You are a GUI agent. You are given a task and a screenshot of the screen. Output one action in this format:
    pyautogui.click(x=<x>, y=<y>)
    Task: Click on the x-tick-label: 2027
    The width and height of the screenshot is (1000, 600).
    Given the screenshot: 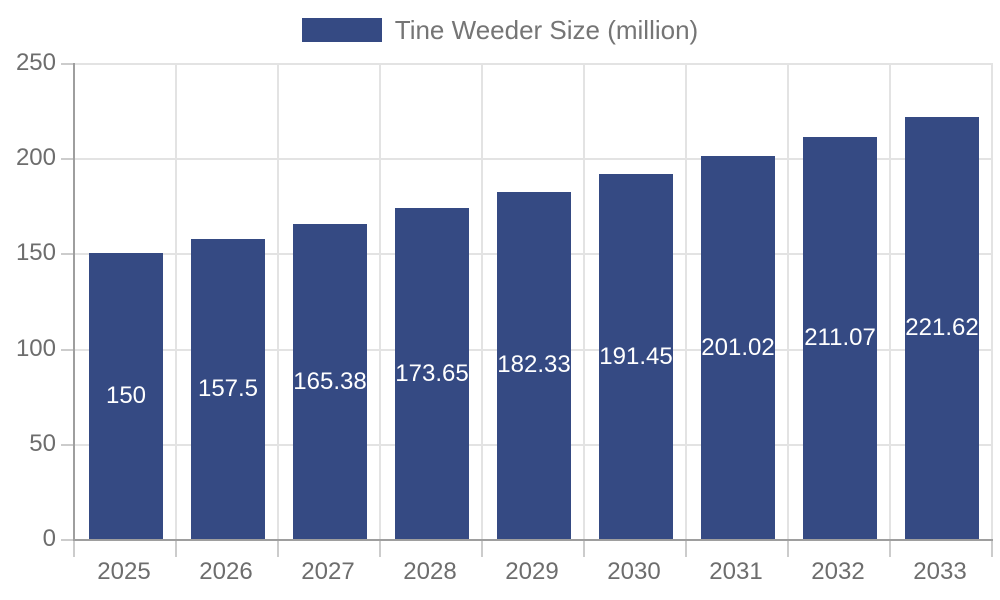 What is the action you would take?
    pyautogui.click(x=328, y=571)
    